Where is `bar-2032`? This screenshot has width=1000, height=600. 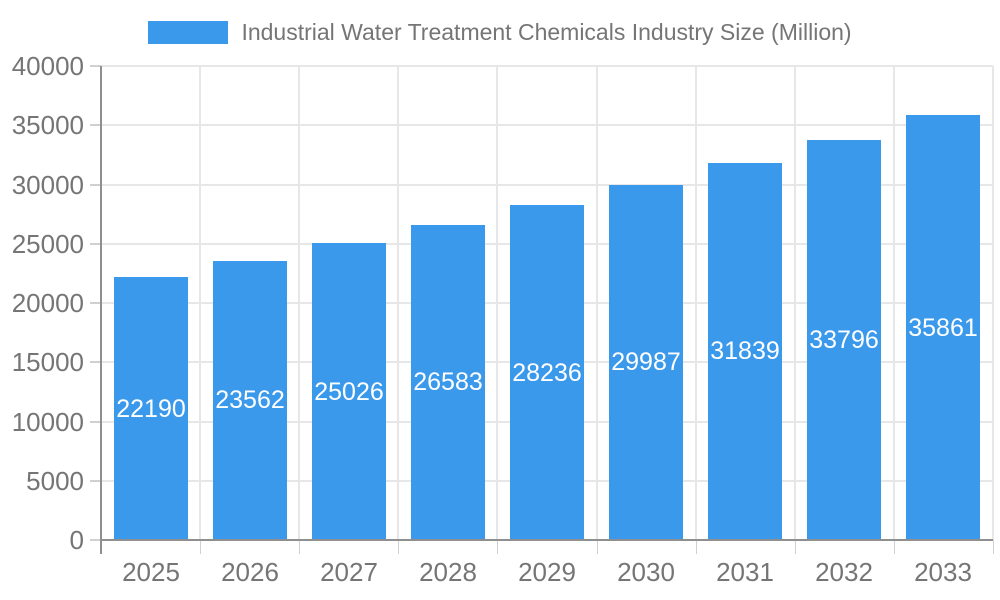
bar-2032 is located at coordinates (844, 340).